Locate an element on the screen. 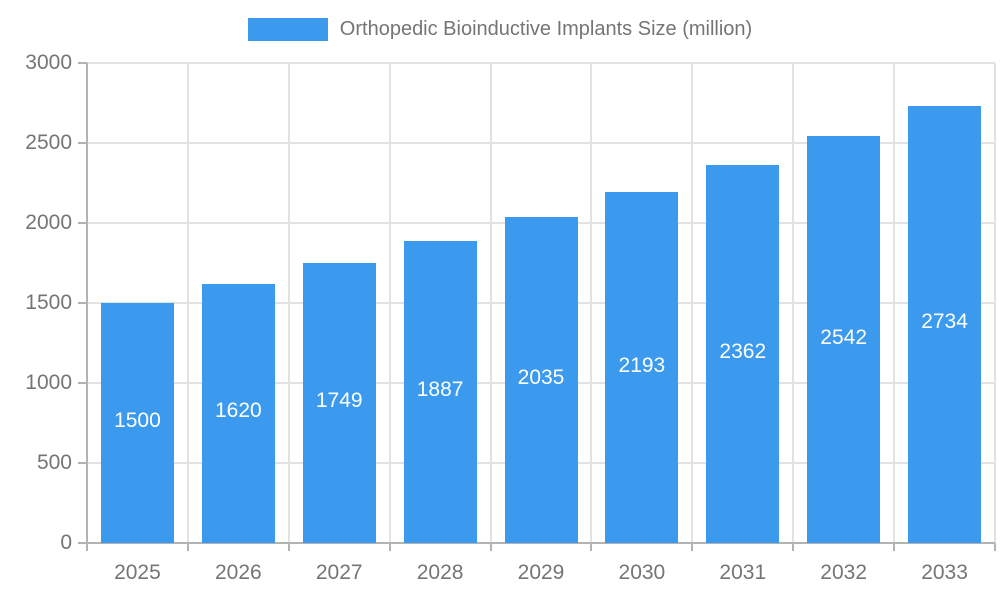  y-axis-line is located at coordinates (87, 303).